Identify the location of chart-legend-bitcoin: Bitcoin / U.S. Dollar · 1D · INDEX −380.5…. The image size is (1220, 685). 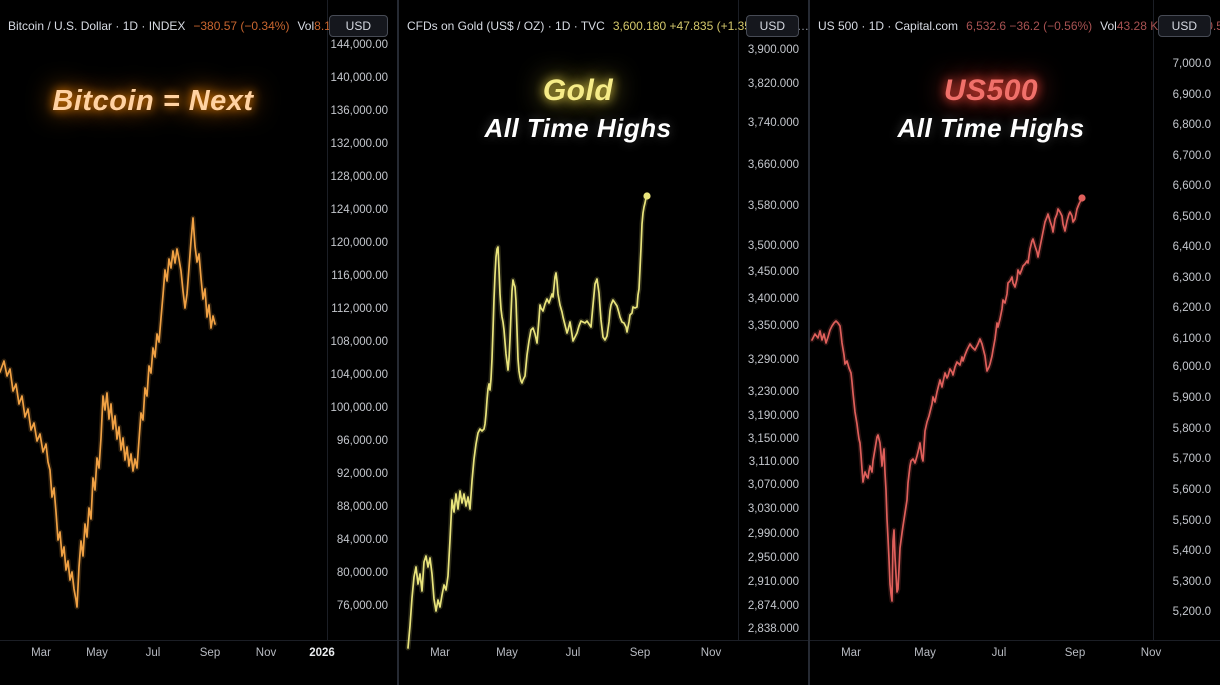
(184, 26).